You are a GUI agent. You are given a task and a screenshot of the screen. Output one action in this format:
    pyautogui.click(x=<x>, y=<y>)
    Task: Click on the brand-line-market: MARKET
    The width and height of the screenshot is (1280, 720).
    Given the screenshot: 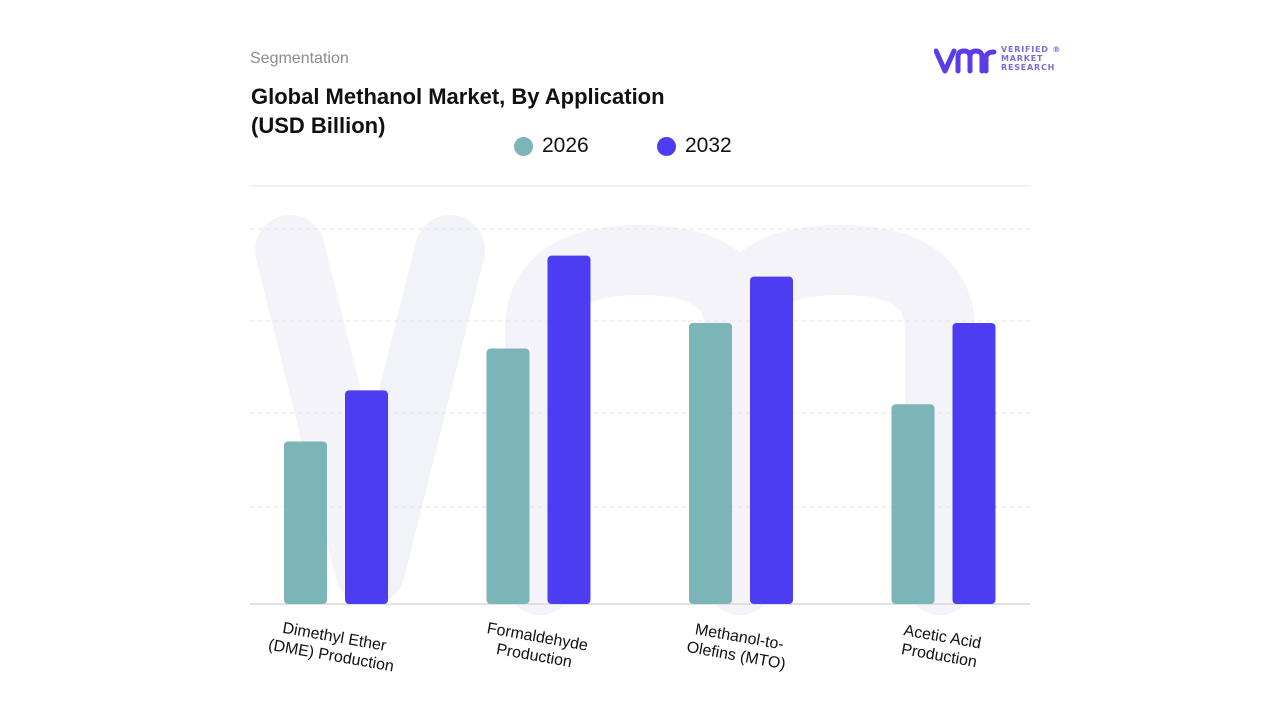 What is the action you would take?
    pyautogui.click(x=1022, y=58)
    